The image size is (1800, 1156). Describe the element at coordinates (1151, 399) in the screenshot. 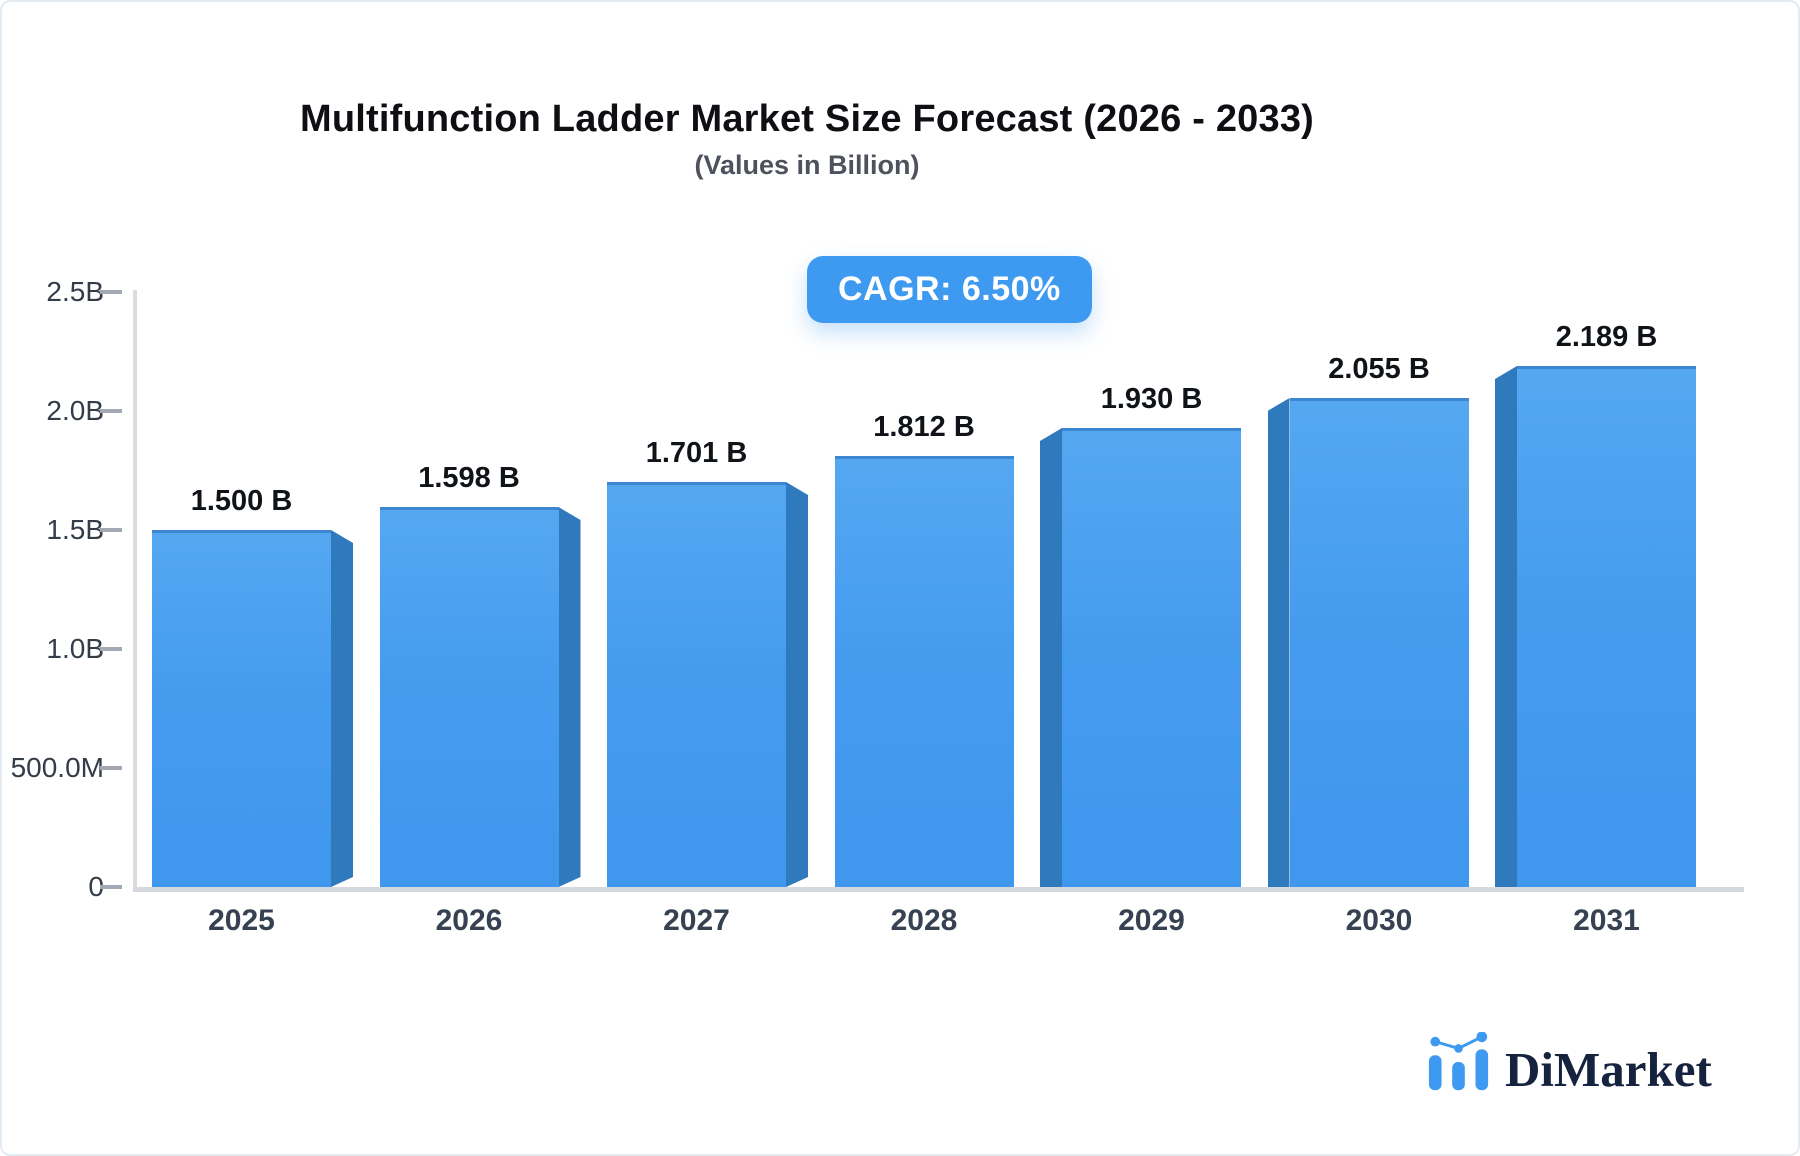

I see `bar-value-label: 1.930 B` at that location.